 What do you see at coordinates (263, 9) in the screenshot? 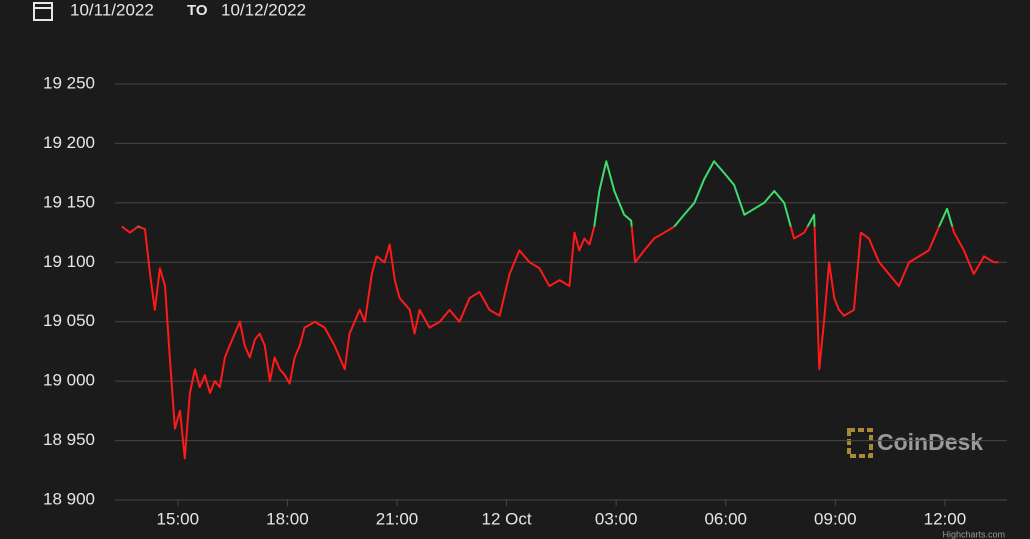
I see `date-to: 10/12/2022` at bounding box center [263, 9].